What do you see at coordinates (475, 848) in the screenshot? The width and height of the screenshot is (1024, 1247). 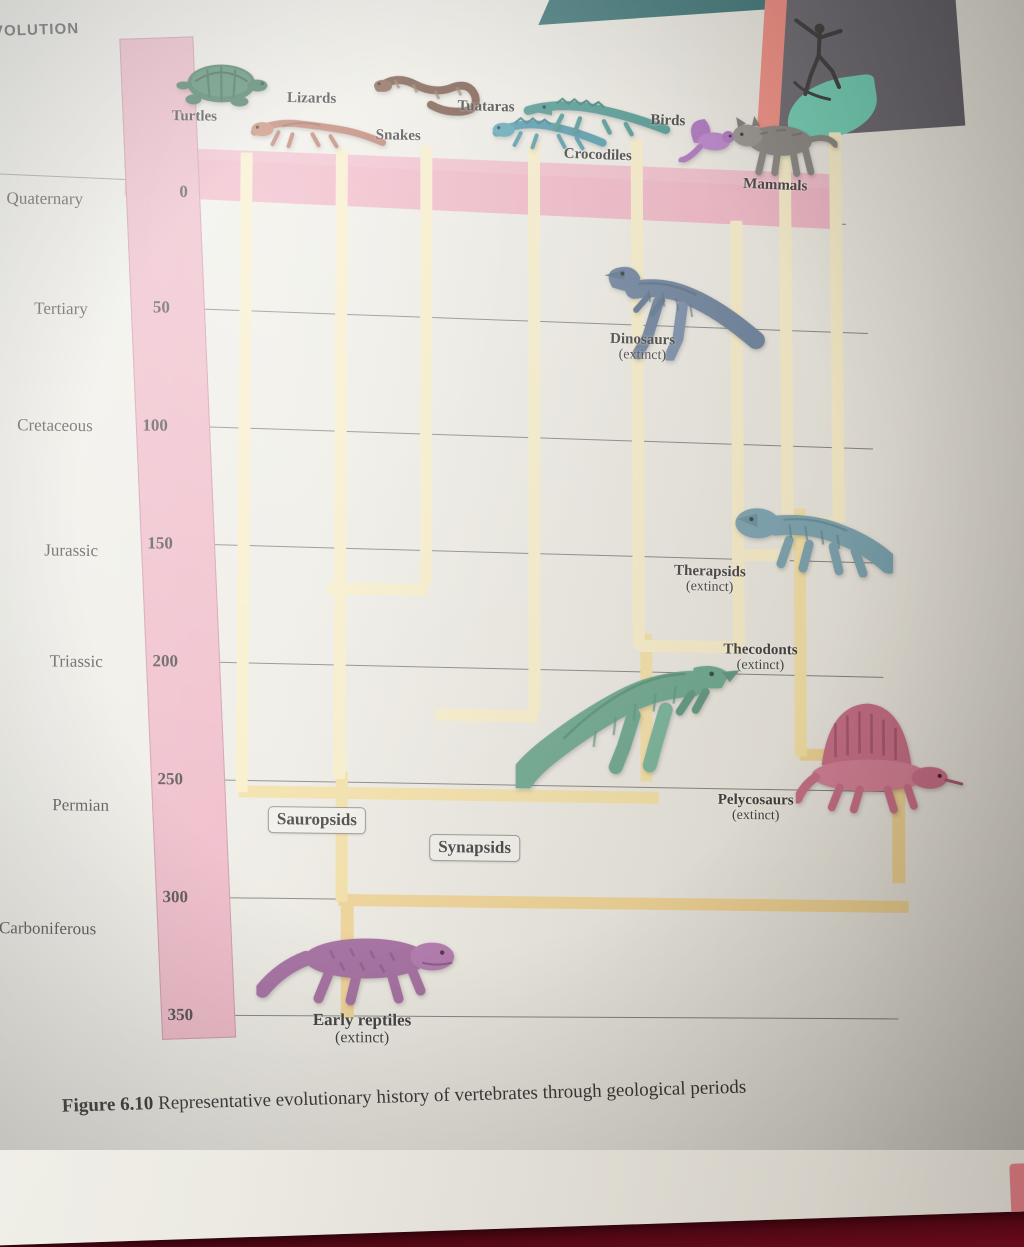 I see `clade-box-synapsids: Synapsids` at bounding box center [475, 848].